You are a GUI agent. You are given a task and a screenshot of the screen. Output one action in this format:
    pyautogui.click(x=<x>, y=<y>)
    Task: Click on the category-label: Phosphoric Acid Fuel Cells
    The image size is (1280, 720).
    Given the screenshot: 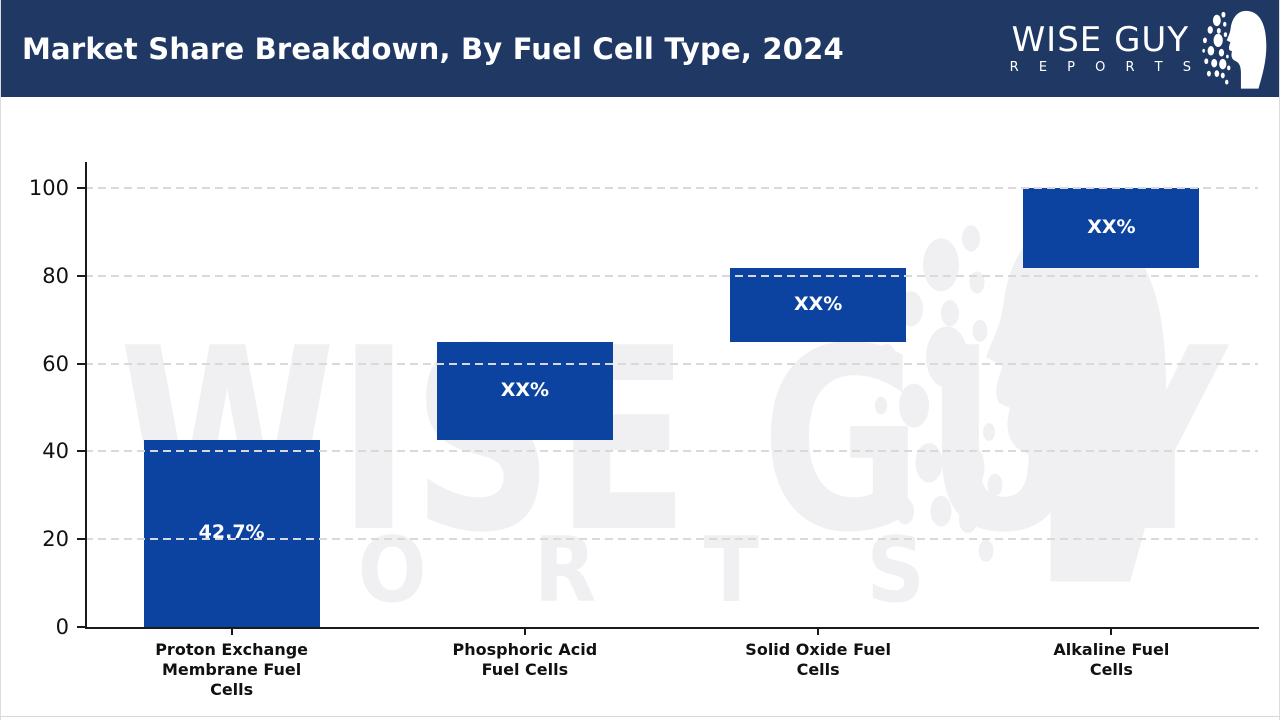 What is the action you would take?
    pyautogui.click(x=525, y=659)
    